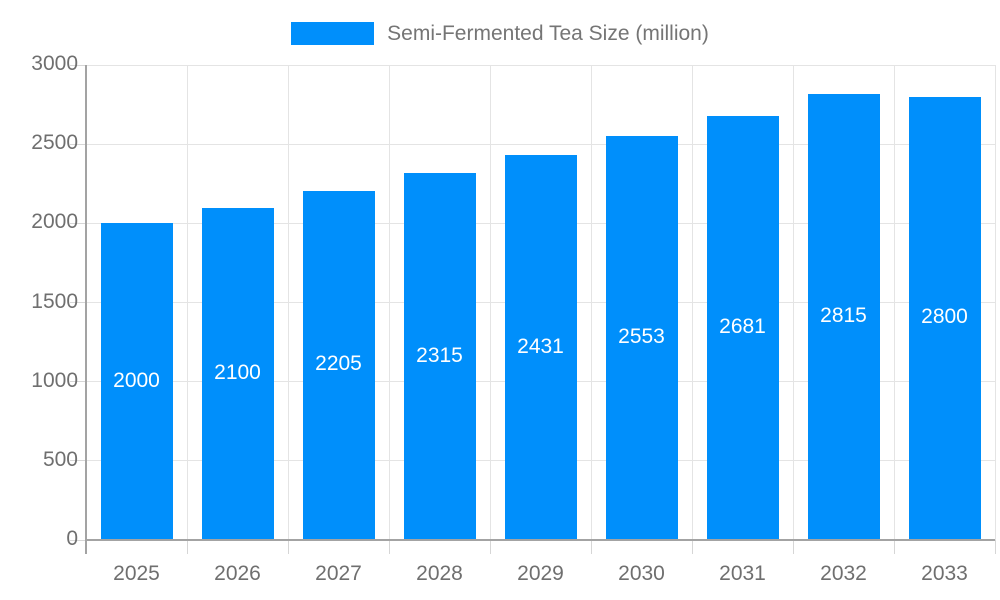 The height and width of the screenshot is (600, 1000). I want to click on bar-value-label: 2100, so click(237, 372).